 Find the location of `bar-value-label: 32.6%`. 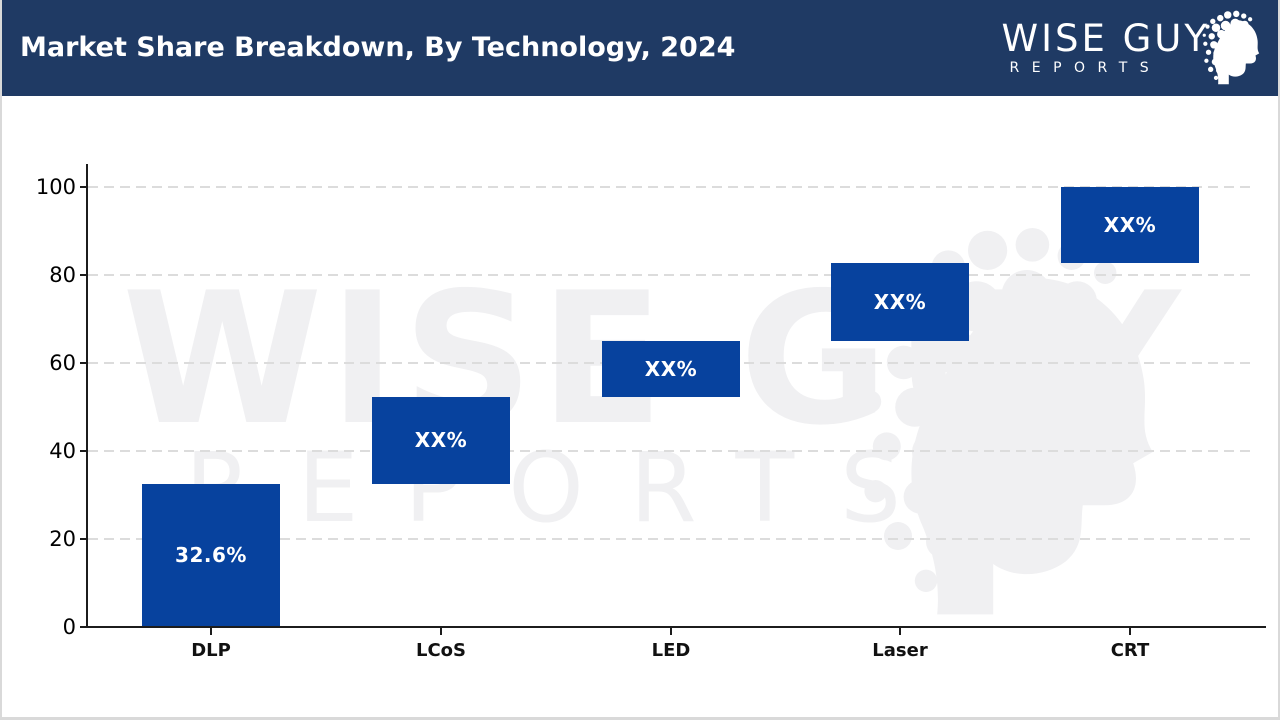

bar-value-label: 32.6% is located at coordinates (211, 555).